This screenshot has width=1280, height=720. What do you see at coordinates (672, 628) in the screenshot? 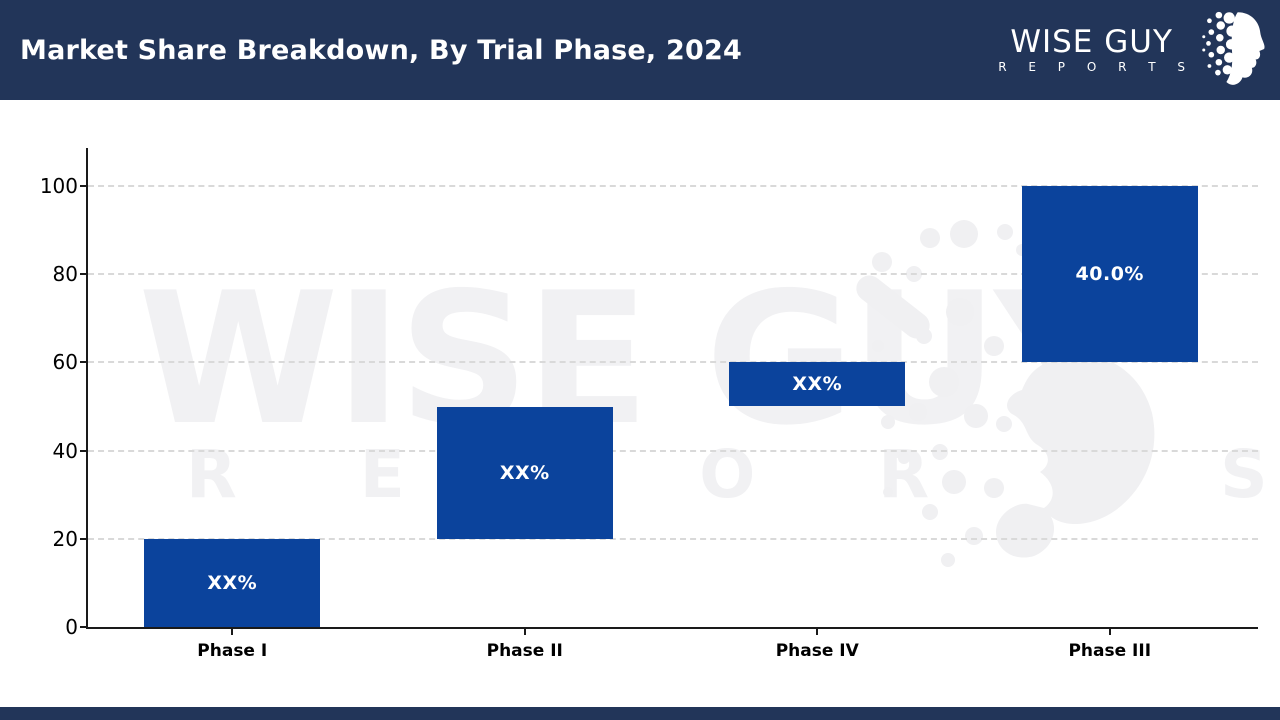
I see `x-axis-line` at bounding box center [672, 628].